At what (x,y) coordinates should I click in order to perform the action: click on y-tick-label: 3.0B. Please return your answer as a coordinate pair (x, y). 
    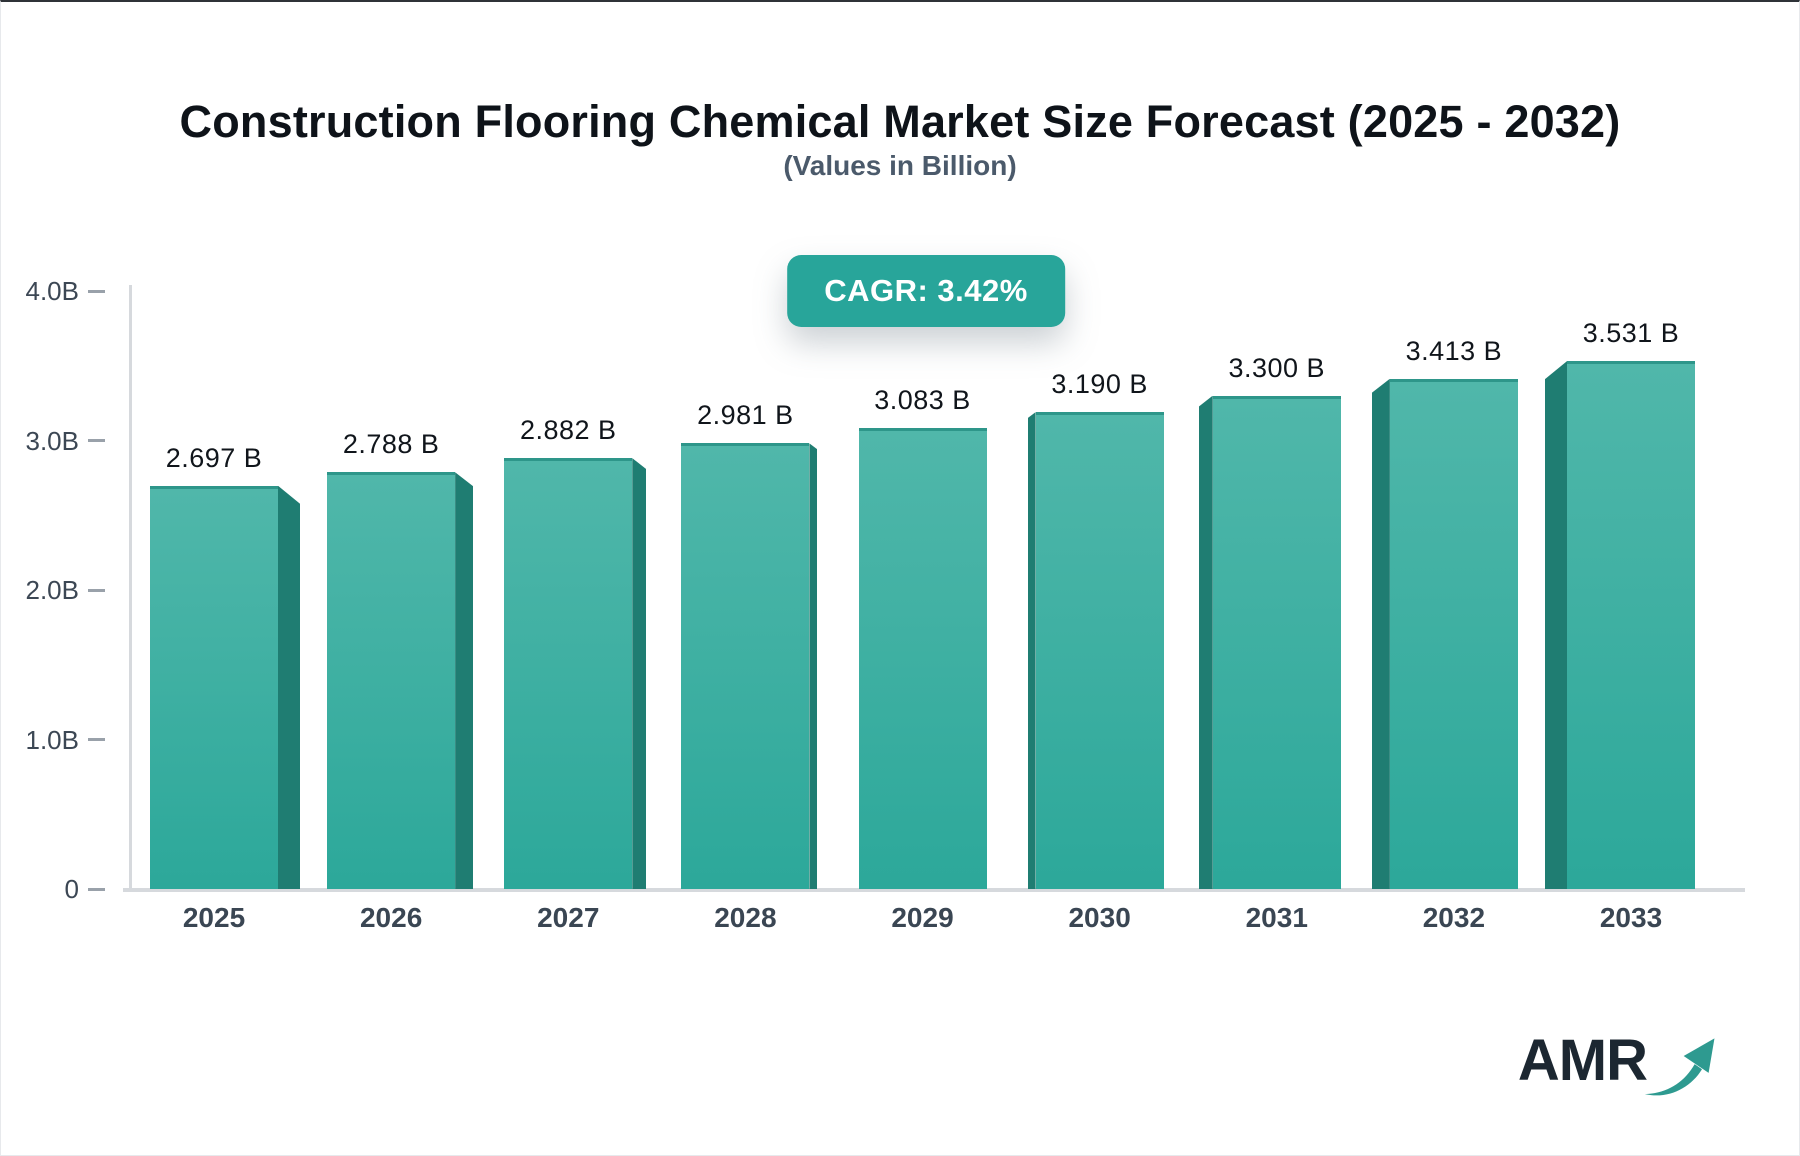
    Looking at the image, I should click on (52, 440).